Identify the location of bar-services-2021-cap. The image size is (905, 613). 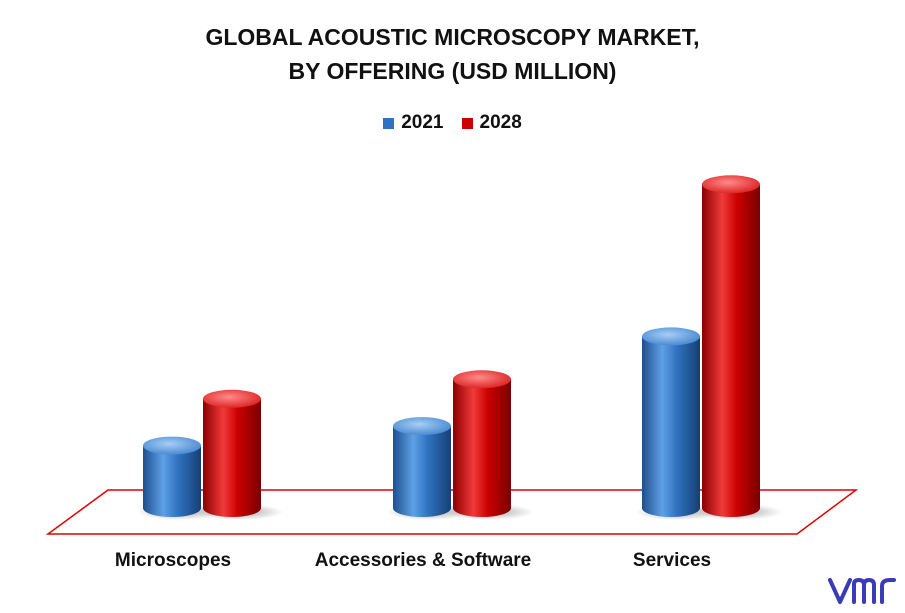
(671, 336).